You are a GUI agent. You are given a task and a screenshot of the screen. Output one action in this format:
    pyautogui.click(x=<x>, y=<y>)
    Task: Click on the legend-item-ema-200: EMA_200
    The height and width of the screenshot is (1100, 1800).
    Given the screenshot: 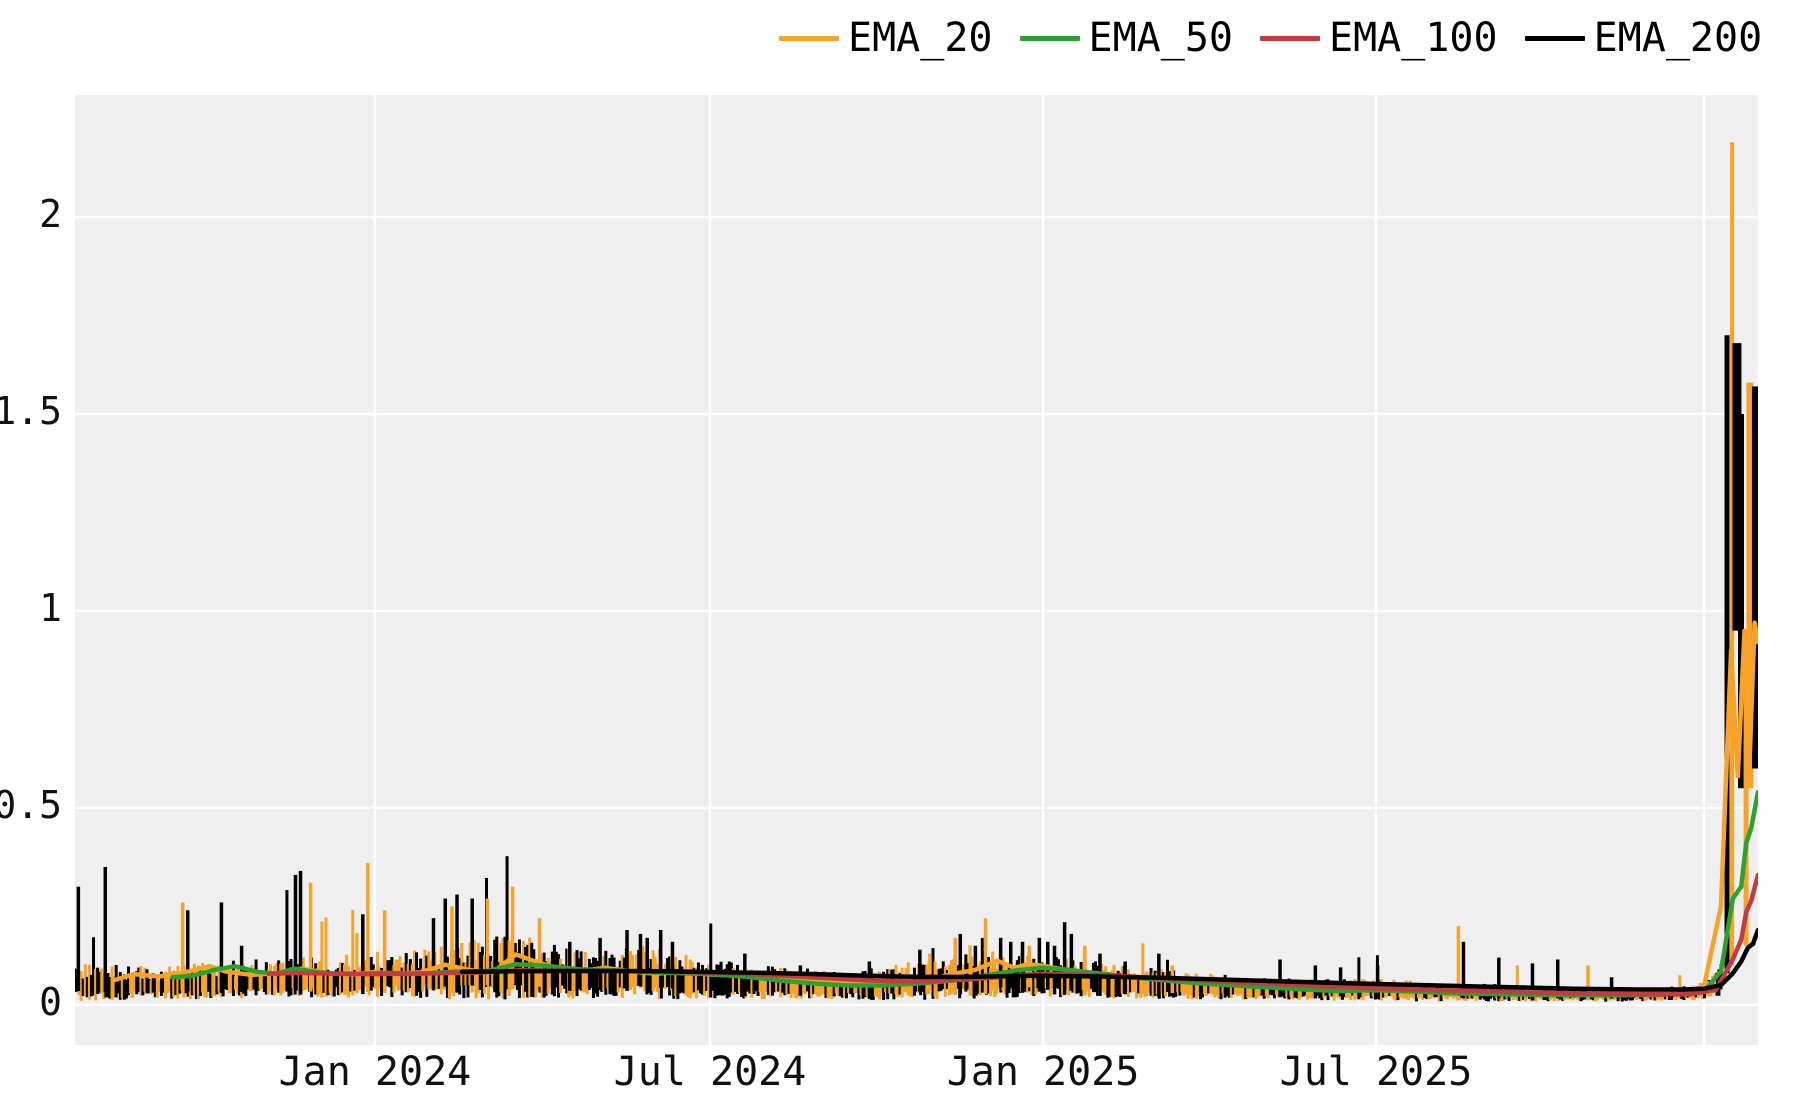 What is the action you would take?
    pyautogui.click(x=1643, y=38)
    